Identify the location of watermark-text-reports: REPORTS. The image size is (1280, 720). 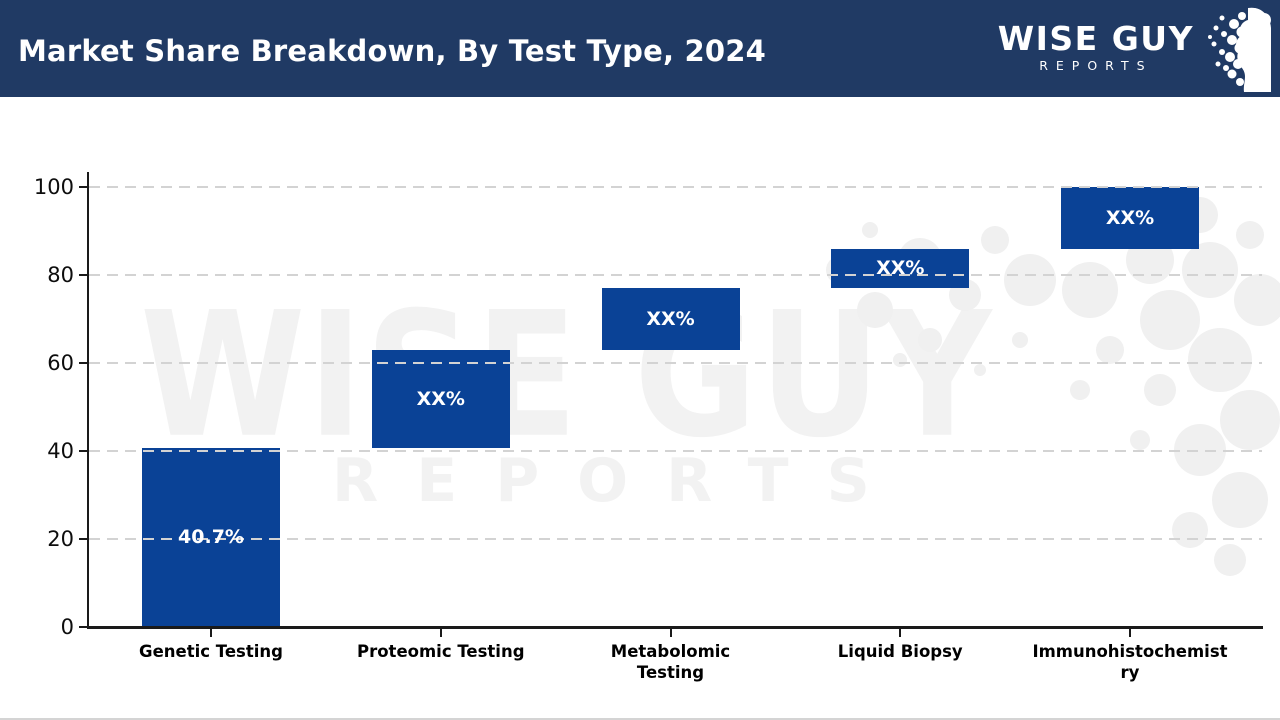
(620, 481).